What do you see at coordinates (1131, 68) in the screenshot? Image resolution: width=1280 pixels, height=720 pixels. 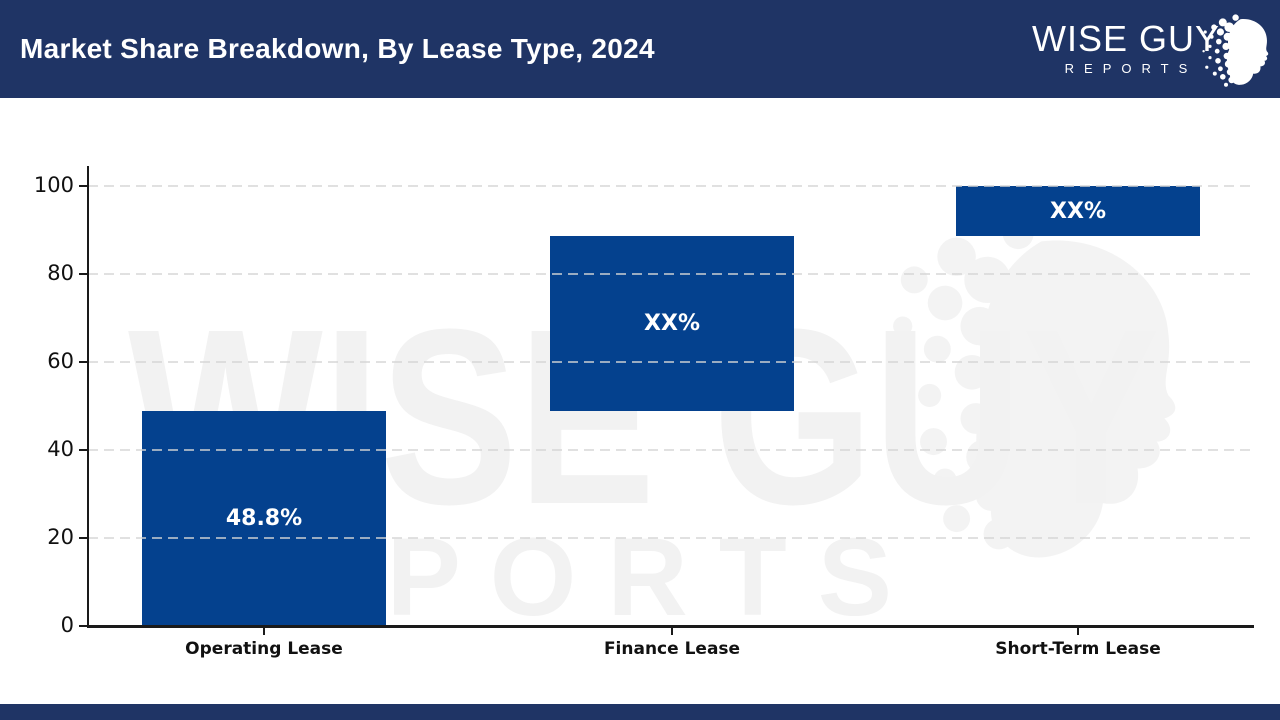 I see `logo-subtitle: REPORTS` at bounding box center [1131, 68].